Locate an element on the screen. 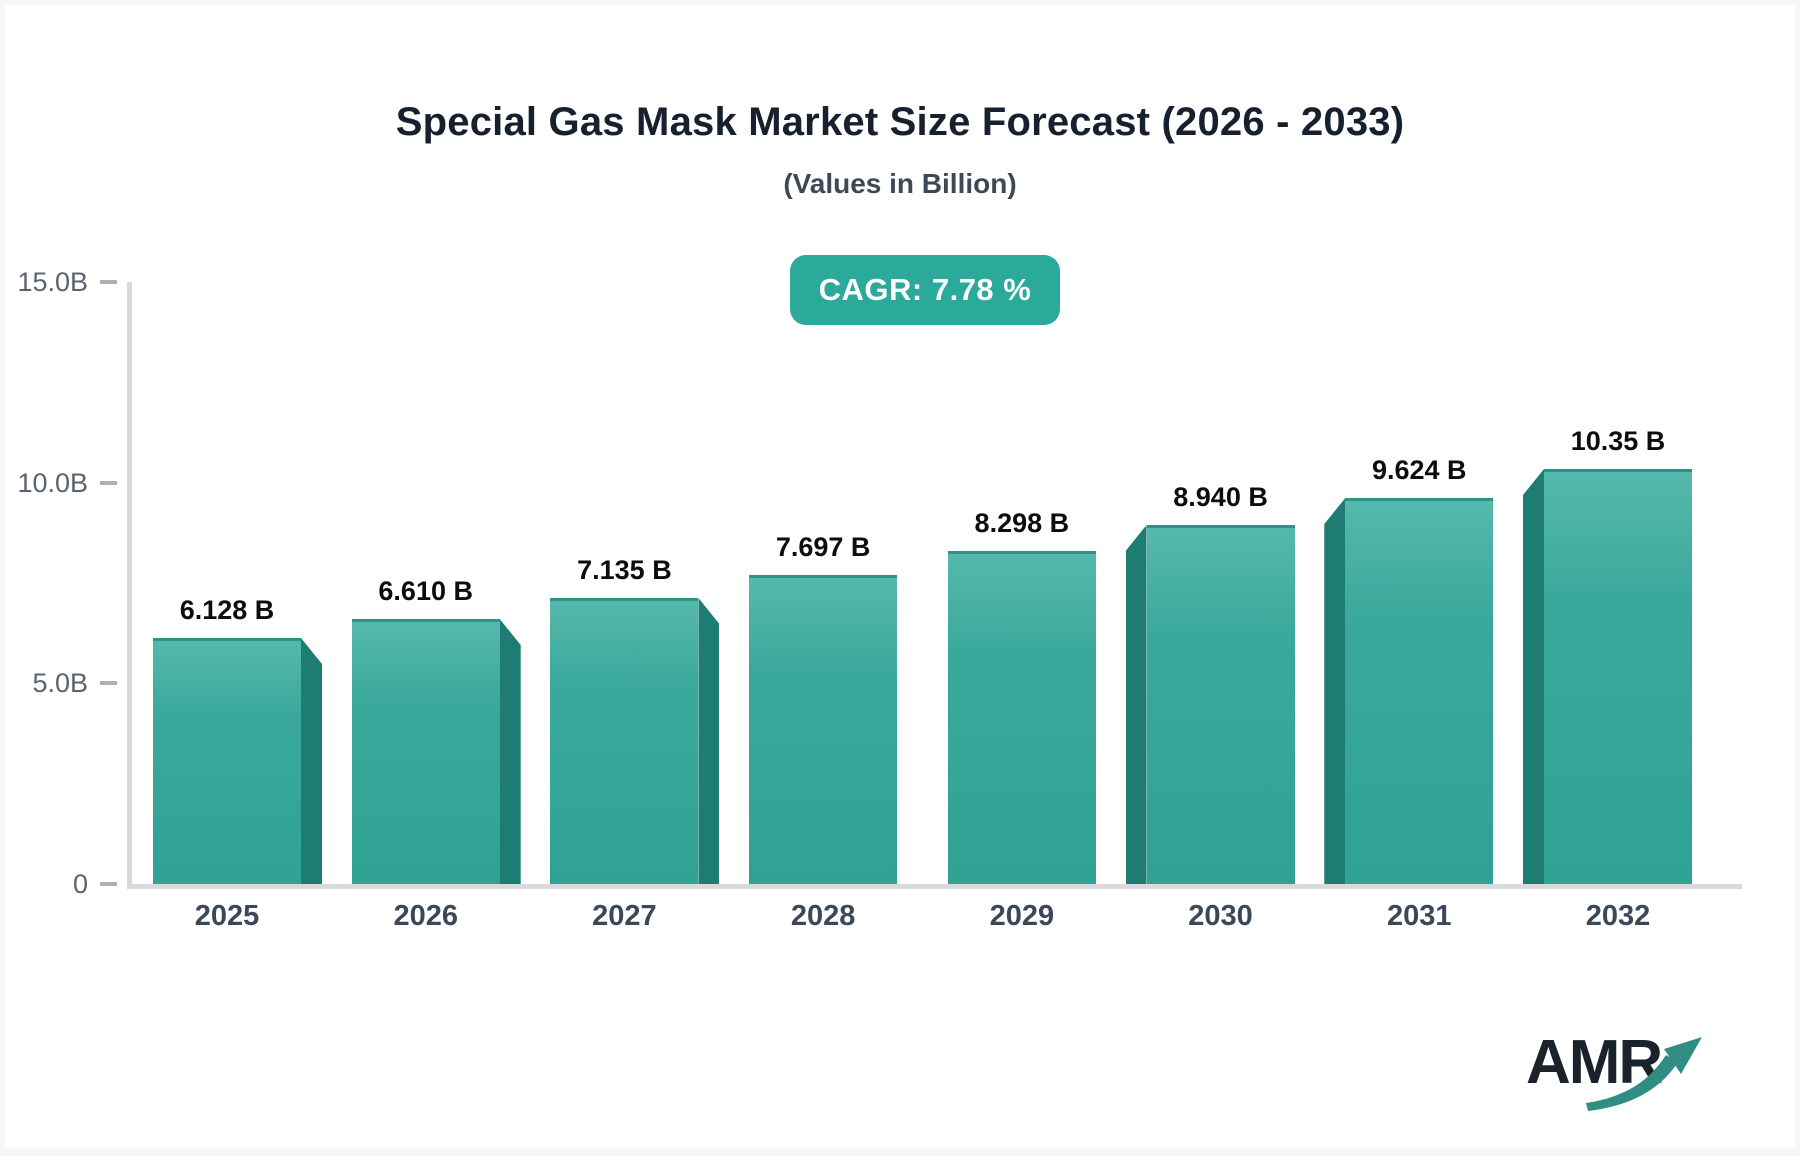 Image resolution: width=1800 pixels, height=1156 pixels. y-axis-tick-label: 15.0B is located at coordinates (52, 282).